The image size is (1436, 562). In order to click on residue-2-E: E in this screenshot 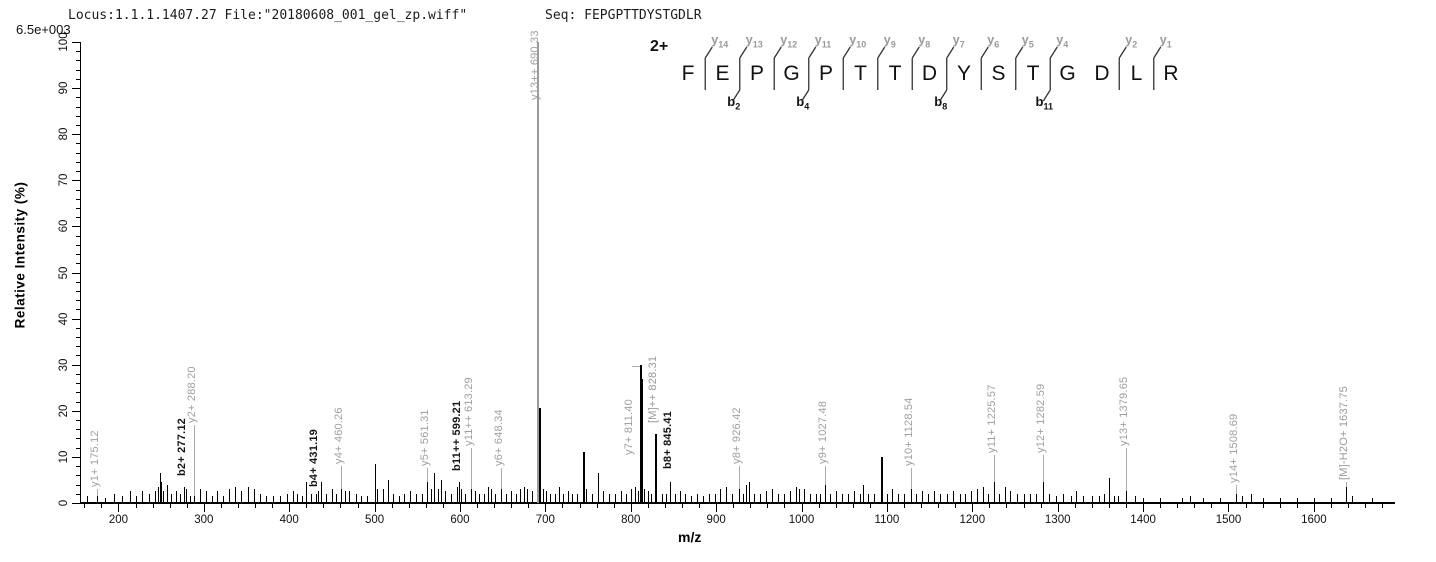, I will do `click(722, 73)`.